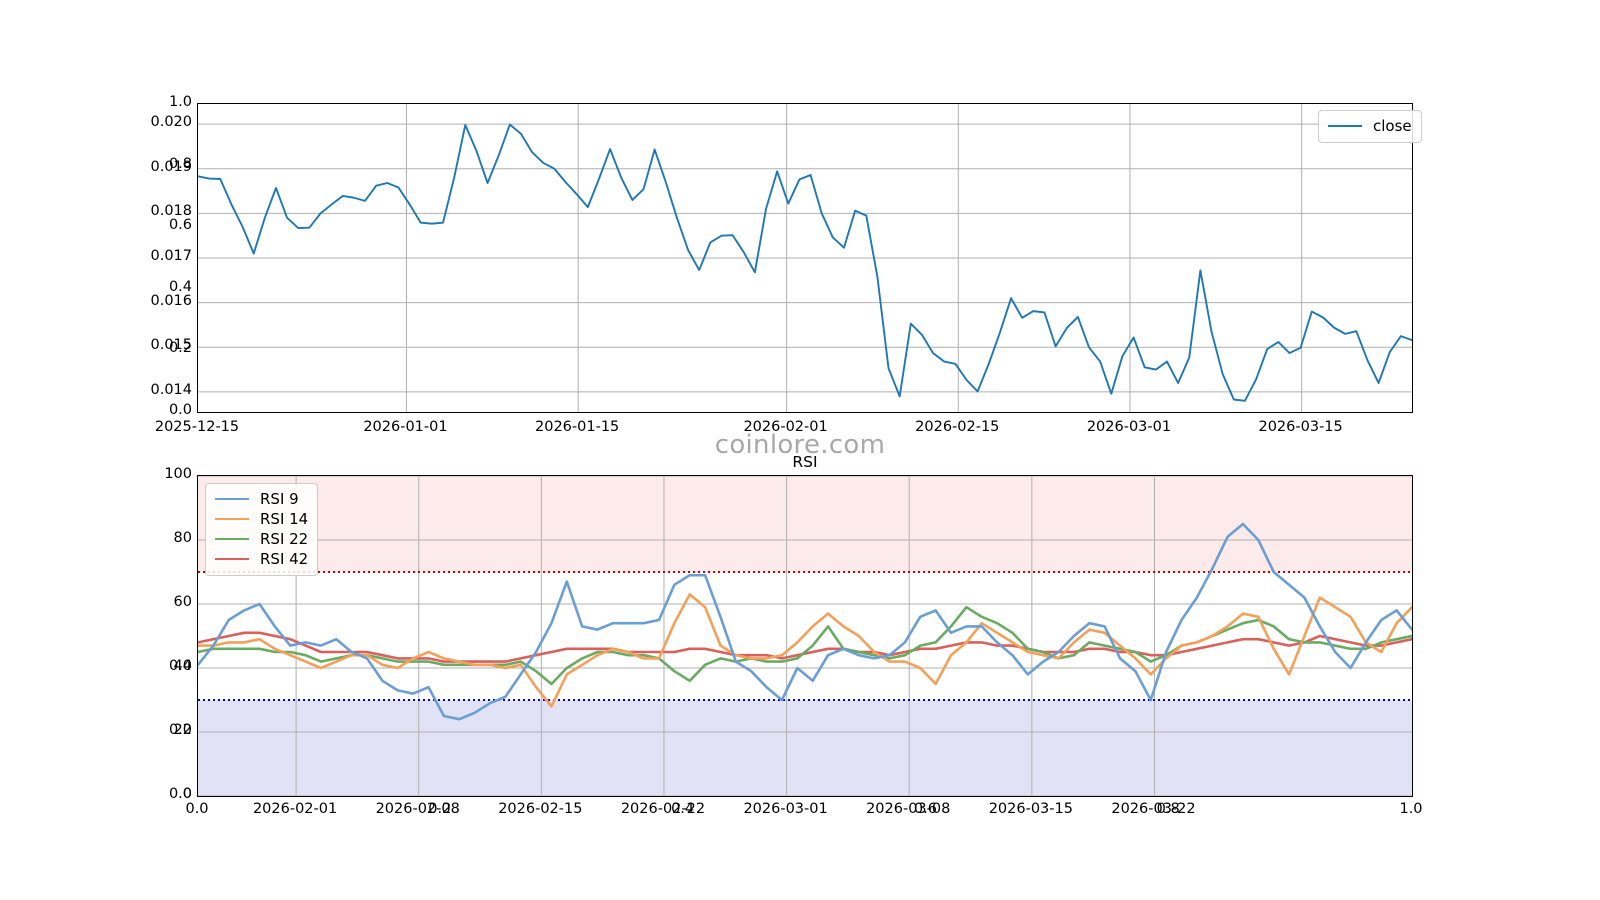  I want to click on rsi-legend-item: RSI 9, so click(261, 499).